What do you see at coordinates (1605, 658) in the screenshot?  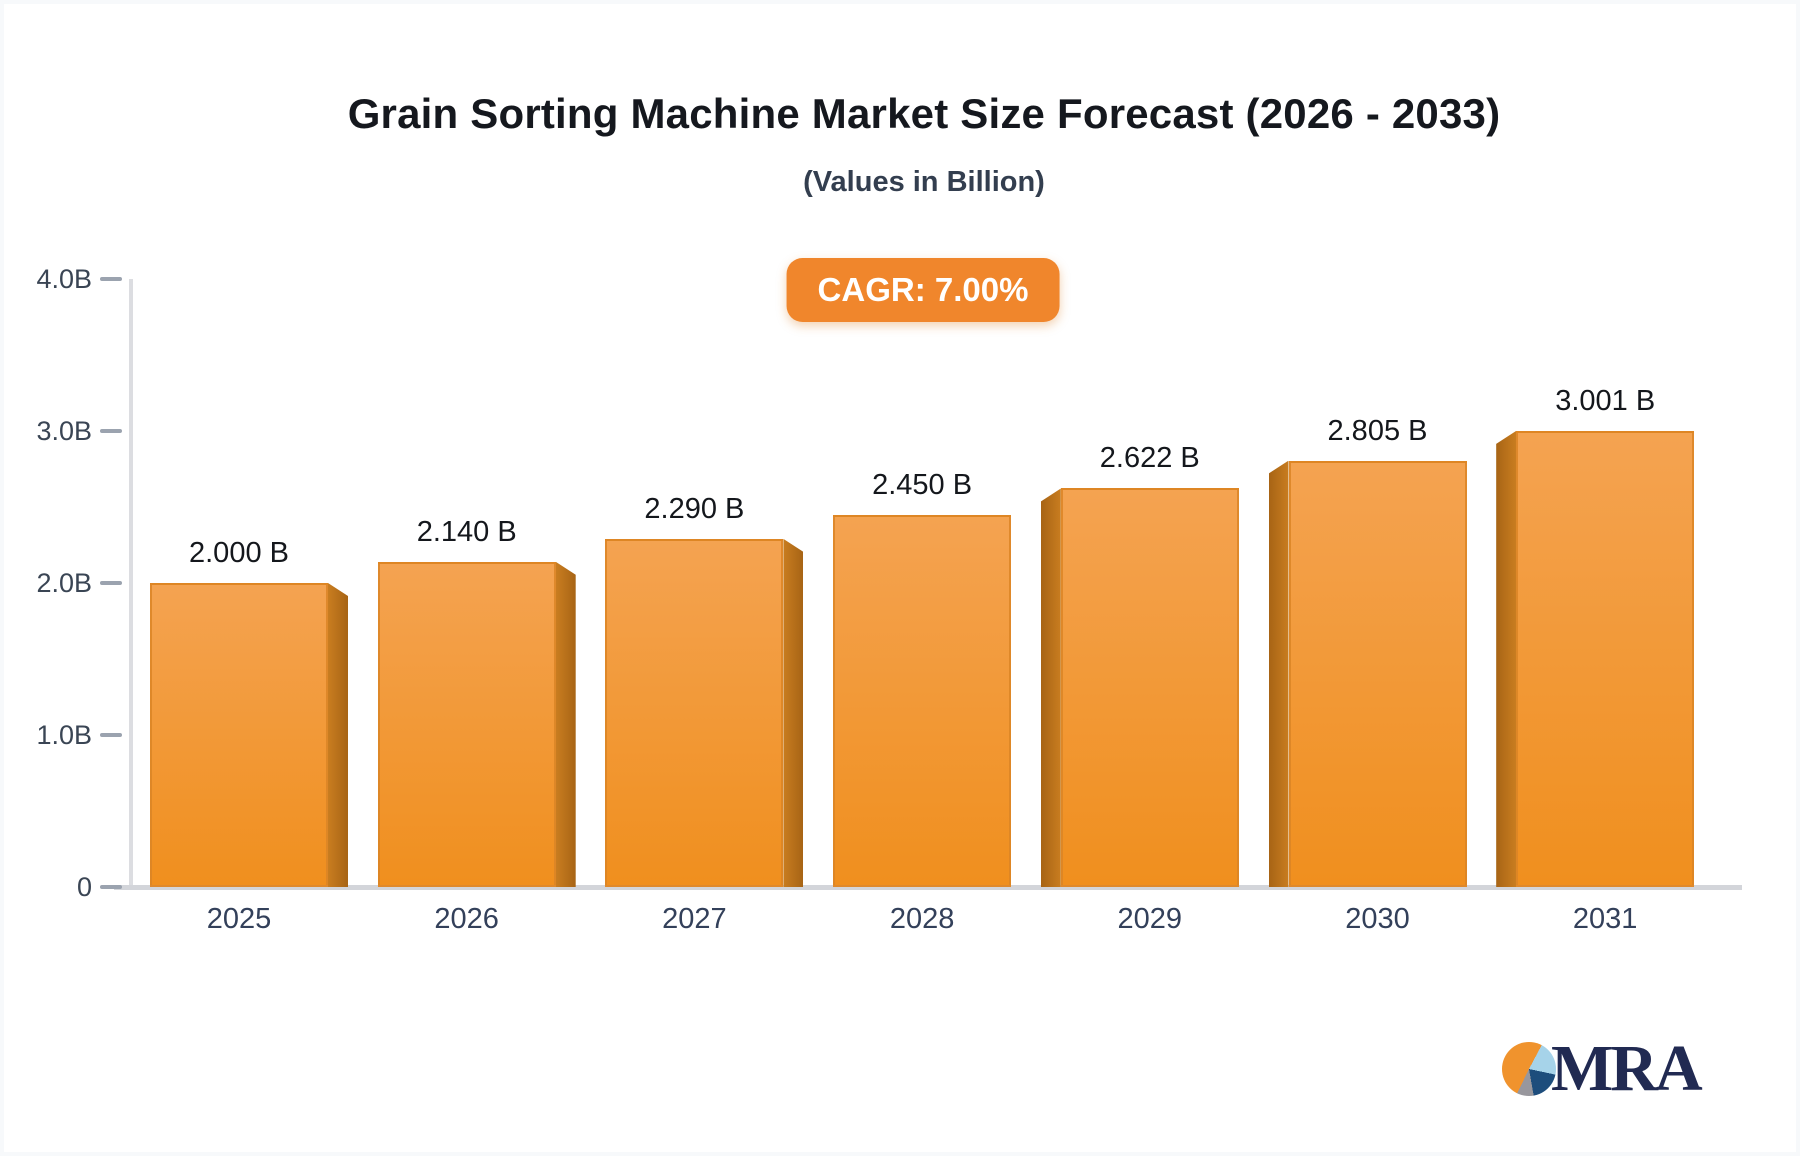 I see `bar-2031` at bounding box center [1605, 658].